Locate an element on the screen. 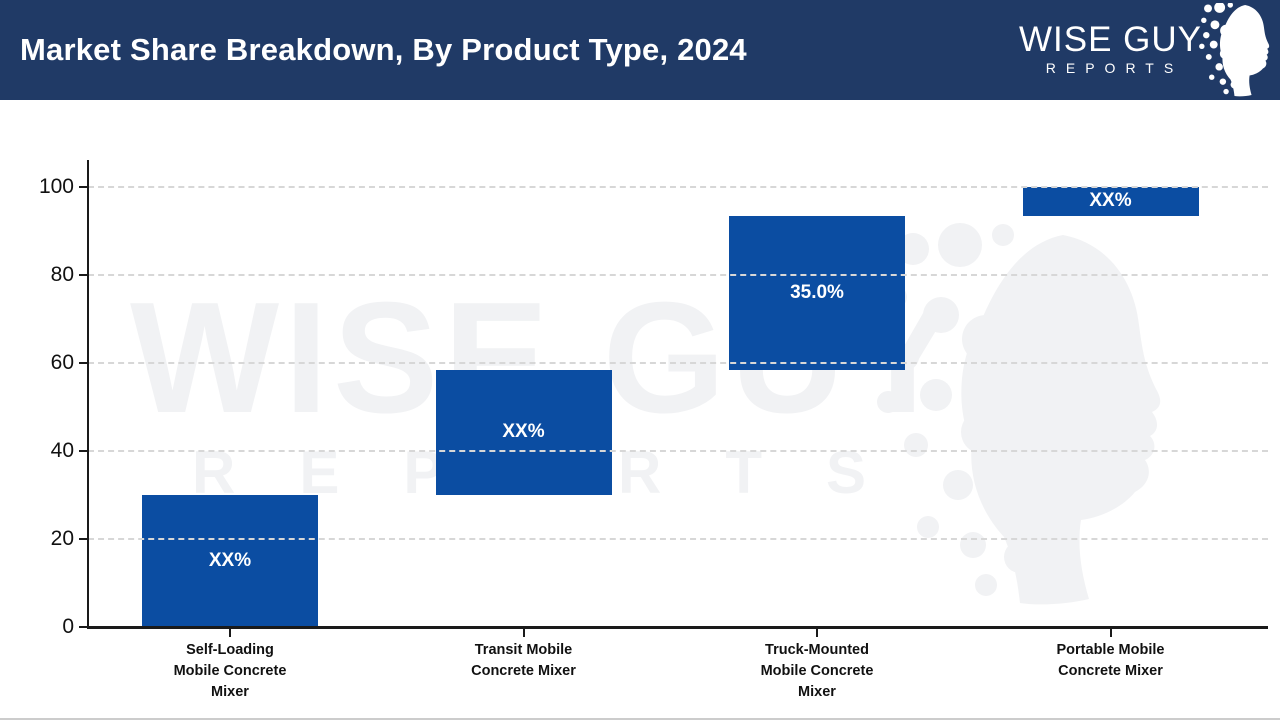 The image size is (1280, 720). bar-segment: 35.0% is located at coordinates (817, 292).